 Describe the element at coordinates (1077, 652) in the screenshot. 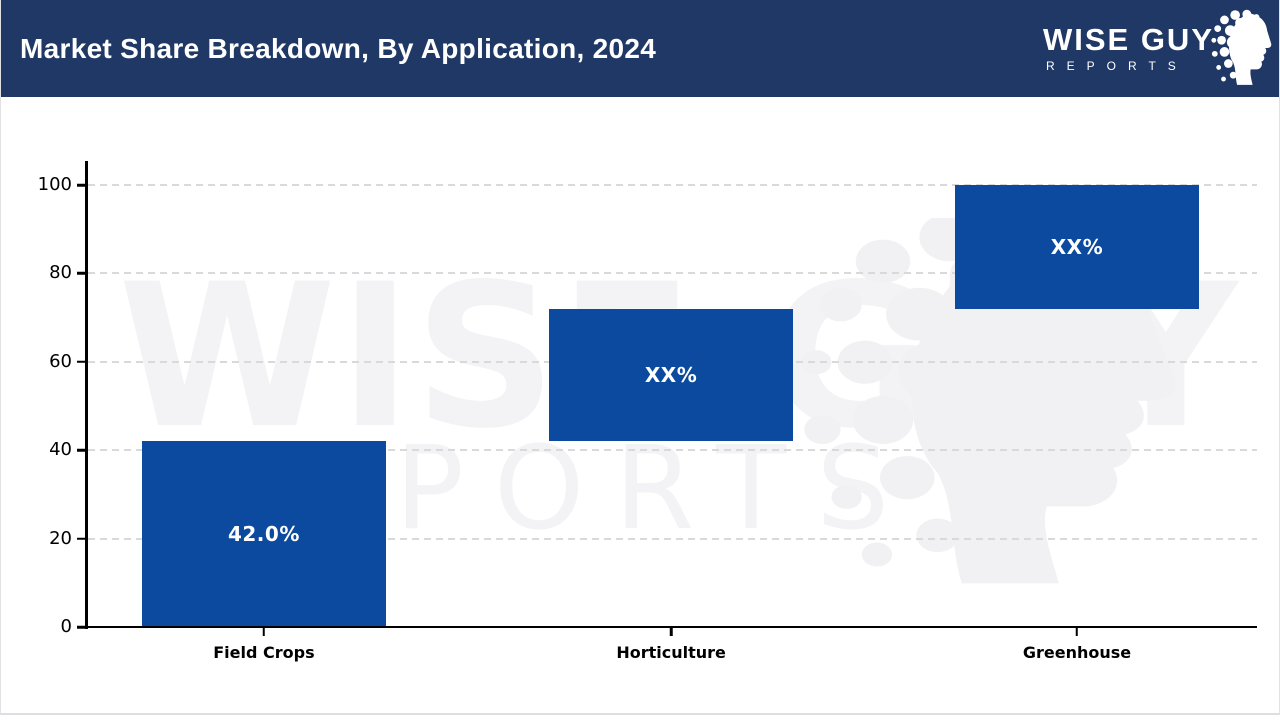

I see `x-tick-label-greenhouse: Greenhouse` at that location.